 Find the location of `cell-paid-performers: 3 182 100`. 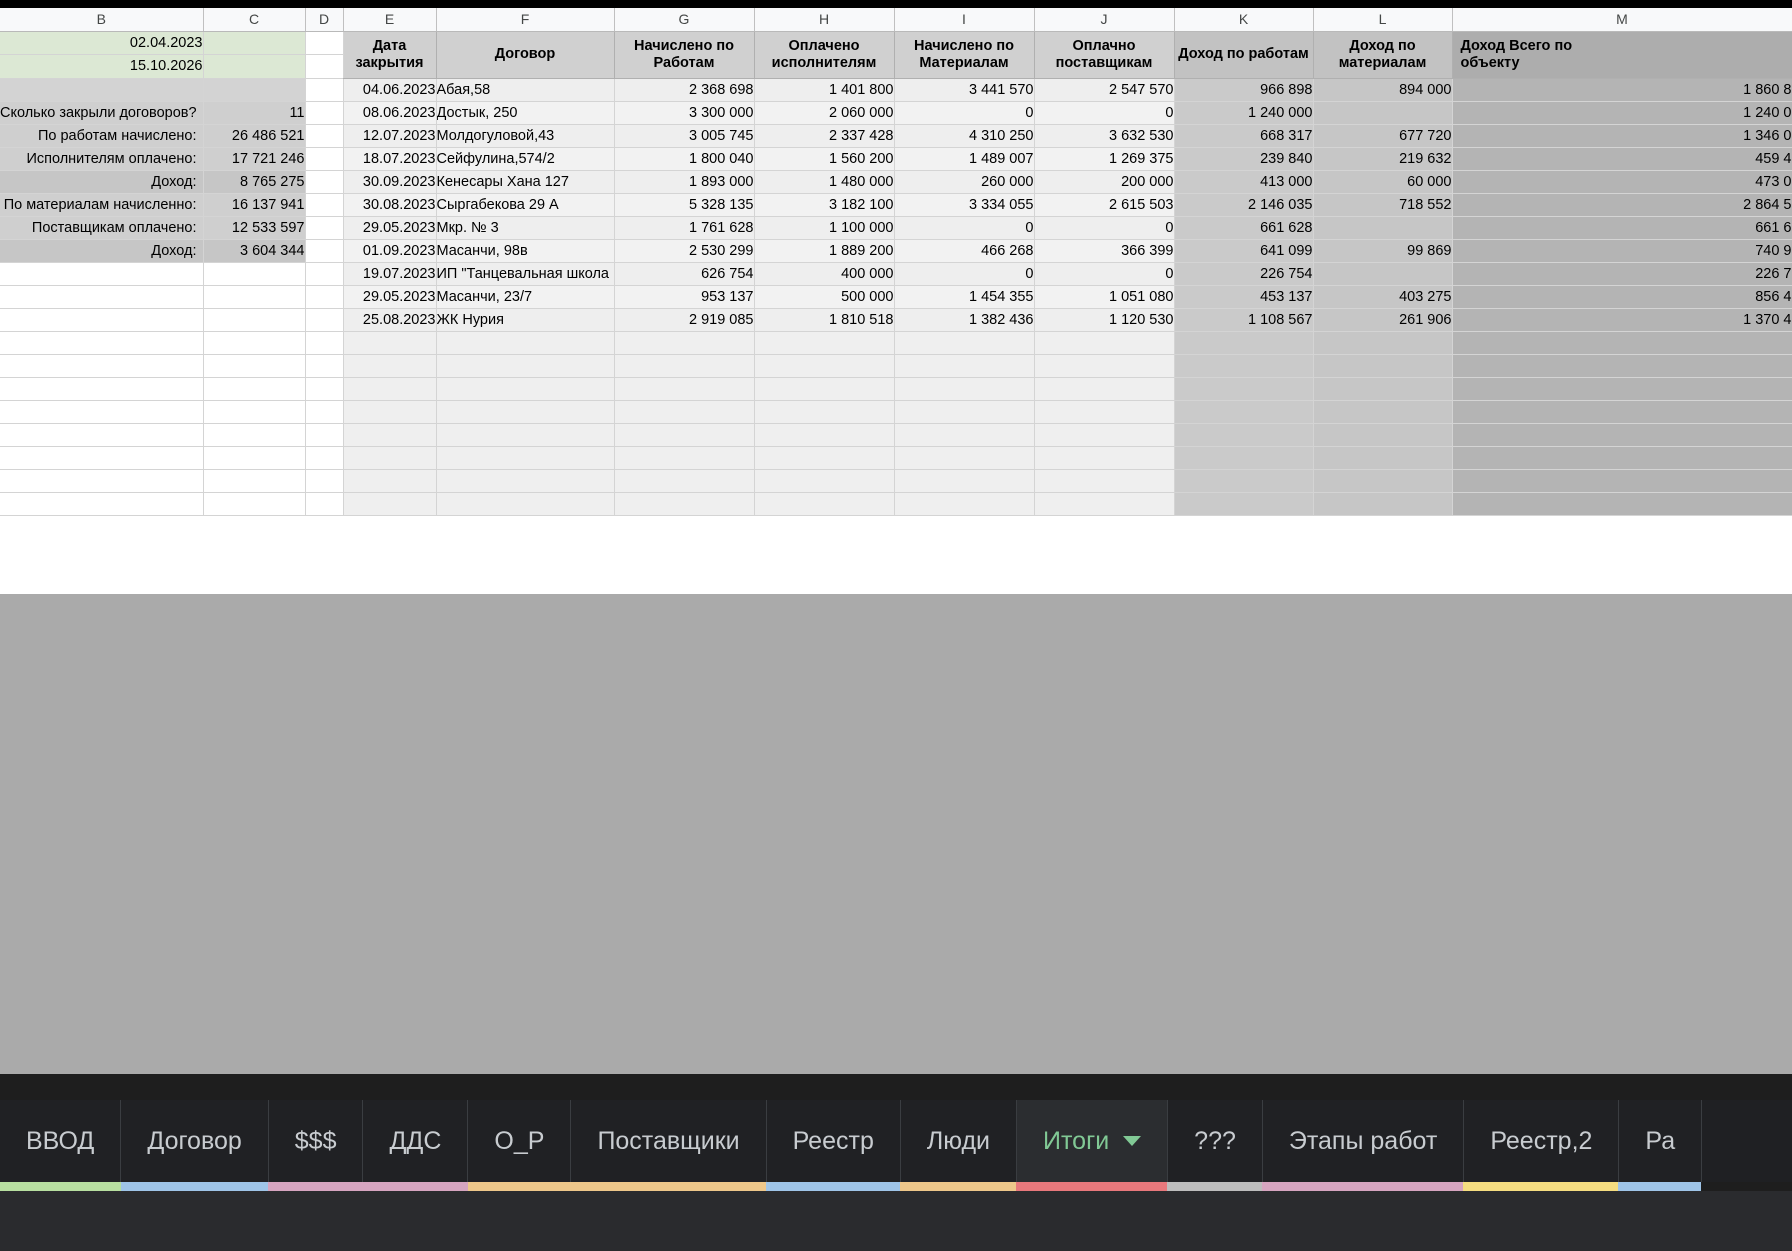

cell-paid-performers: 3 182 100 is located at coordinates (824, 205).